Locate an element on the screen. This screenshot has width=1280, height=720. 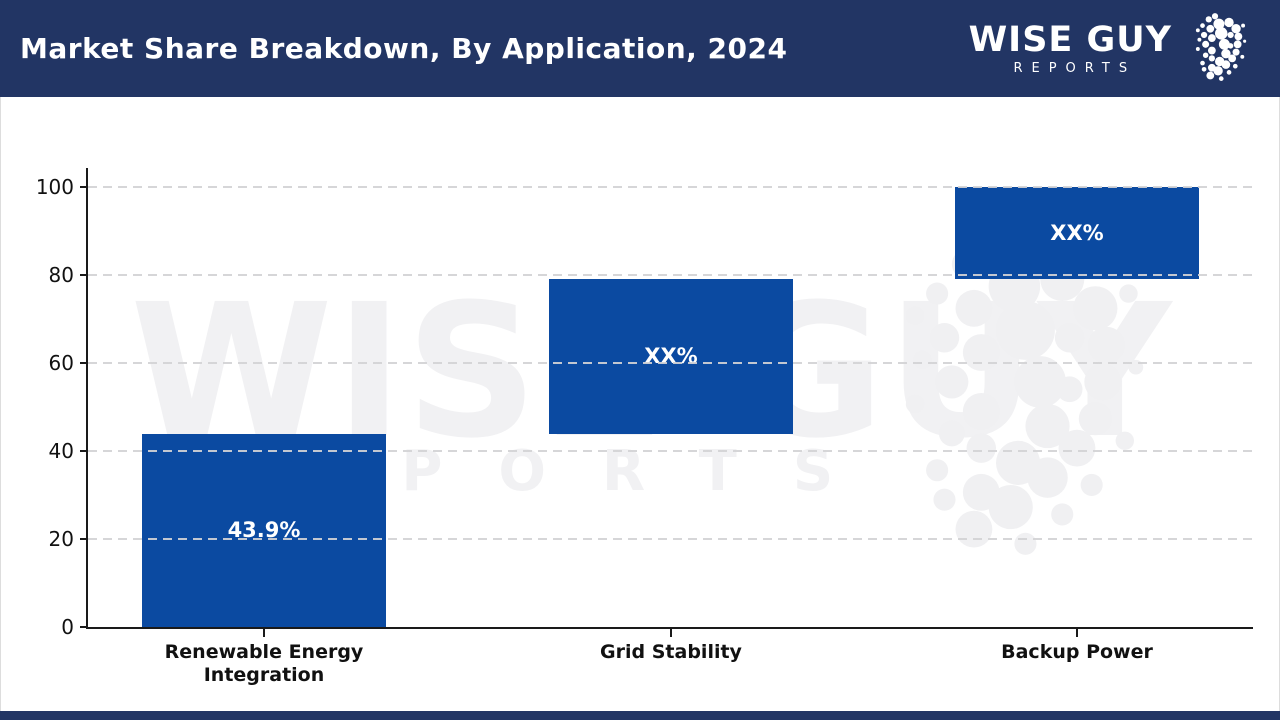
x-axis-line is located at coordinates (669, 628).